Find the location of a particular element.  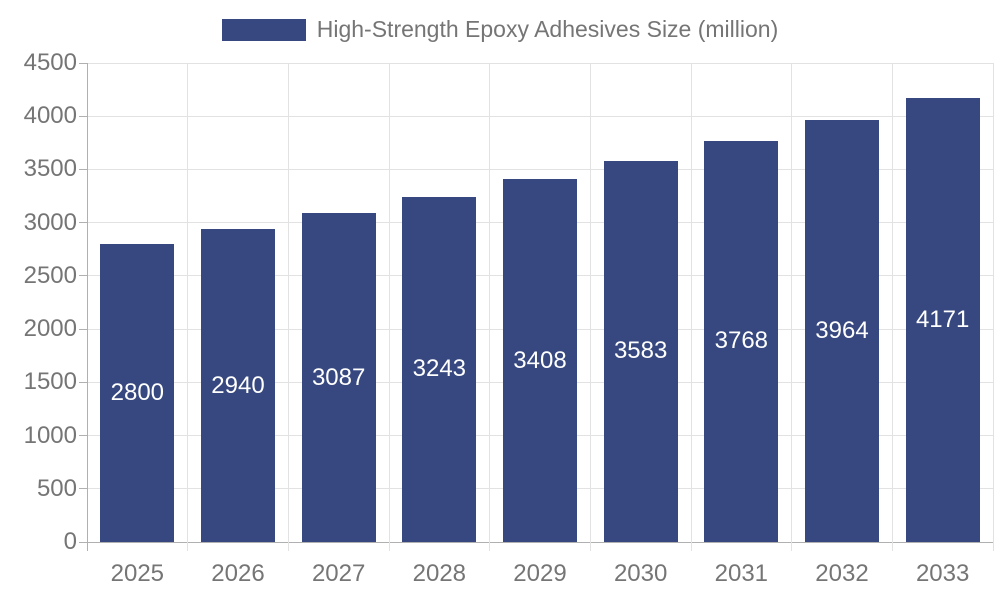

bar-2031: 3768 is located at coordinates (741, 341).